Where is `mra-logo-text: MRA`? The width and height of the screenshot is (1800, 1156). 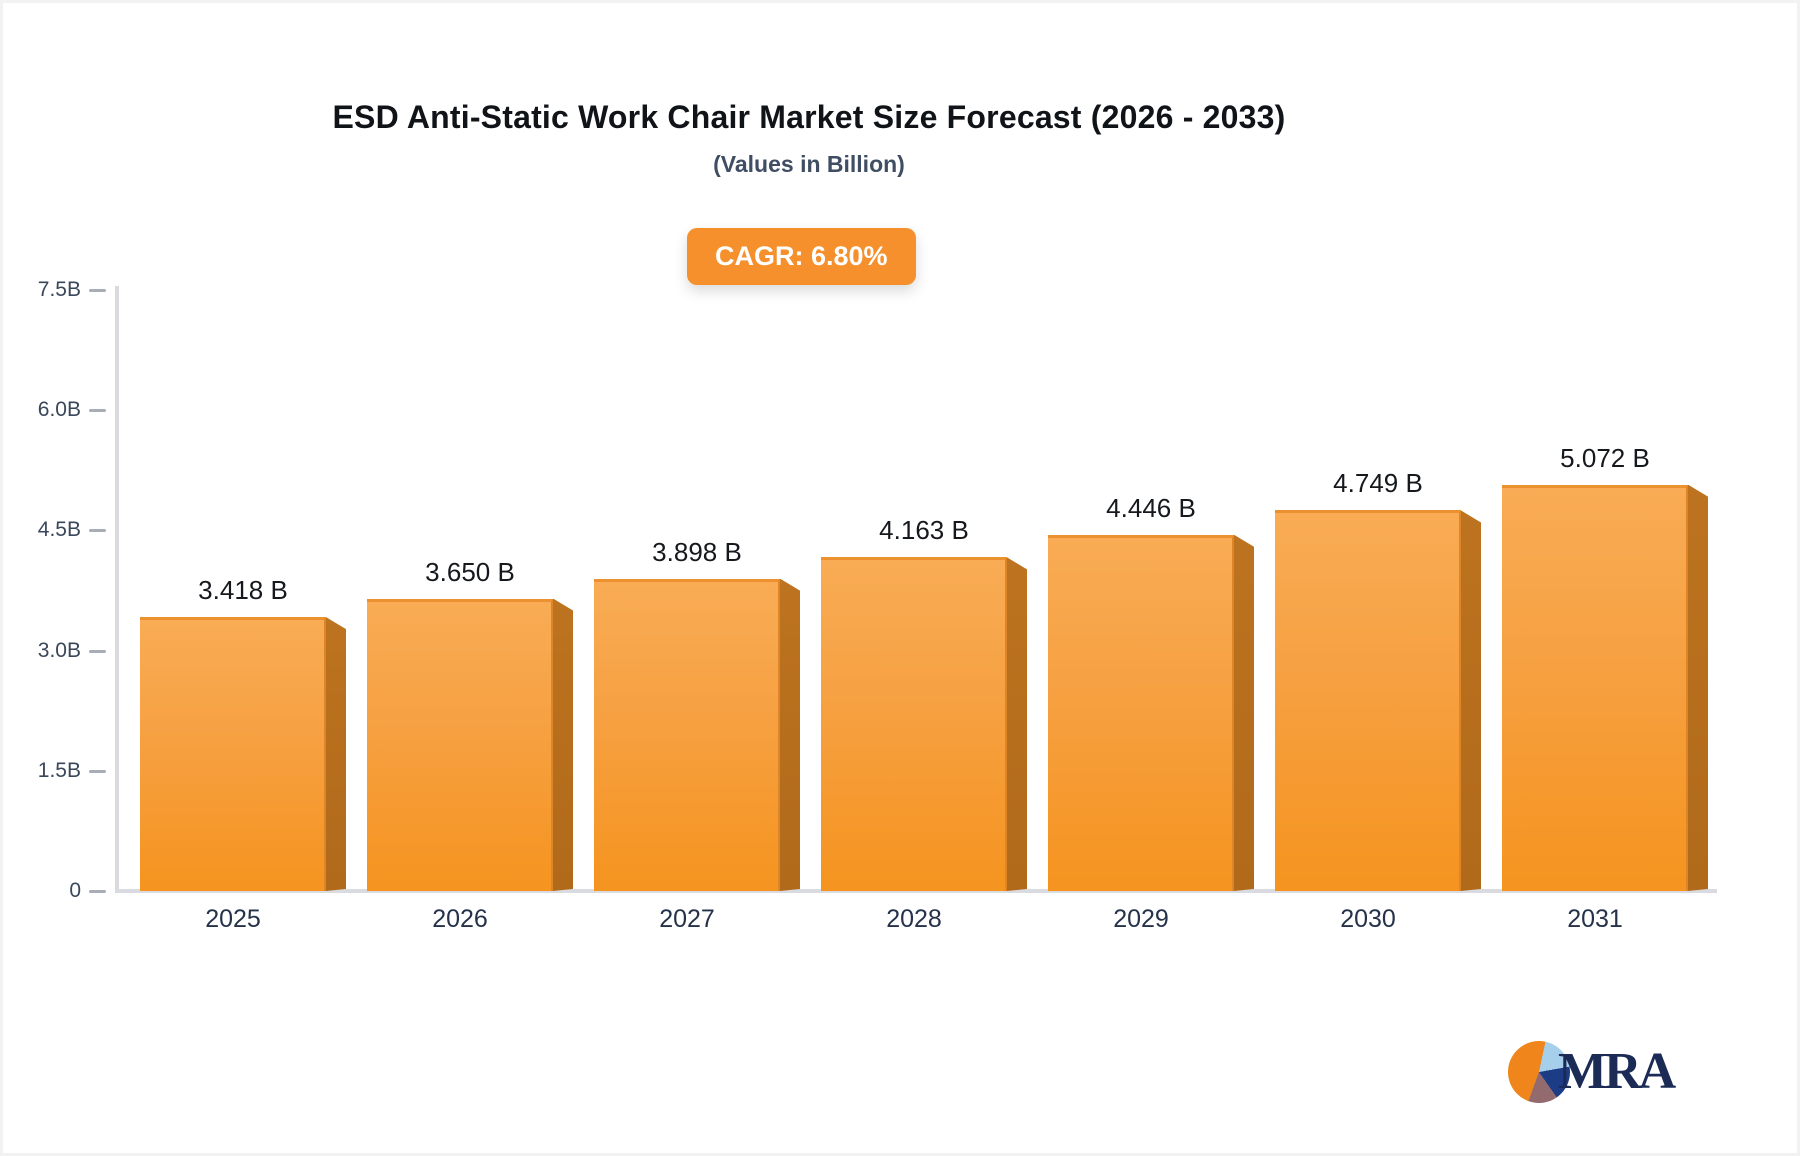 mra-logo-text: MRA is located at coordinates (1617, 1071).